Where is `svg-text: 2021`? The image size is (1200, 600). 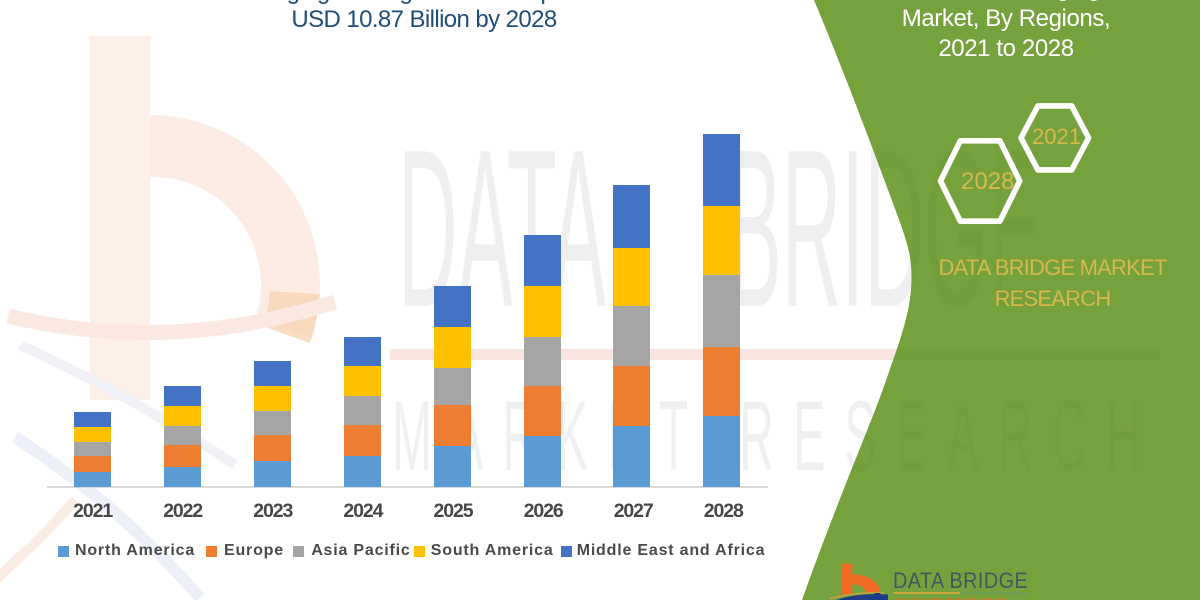 svg-text: 2021 is located at coordinates (1056, 136).